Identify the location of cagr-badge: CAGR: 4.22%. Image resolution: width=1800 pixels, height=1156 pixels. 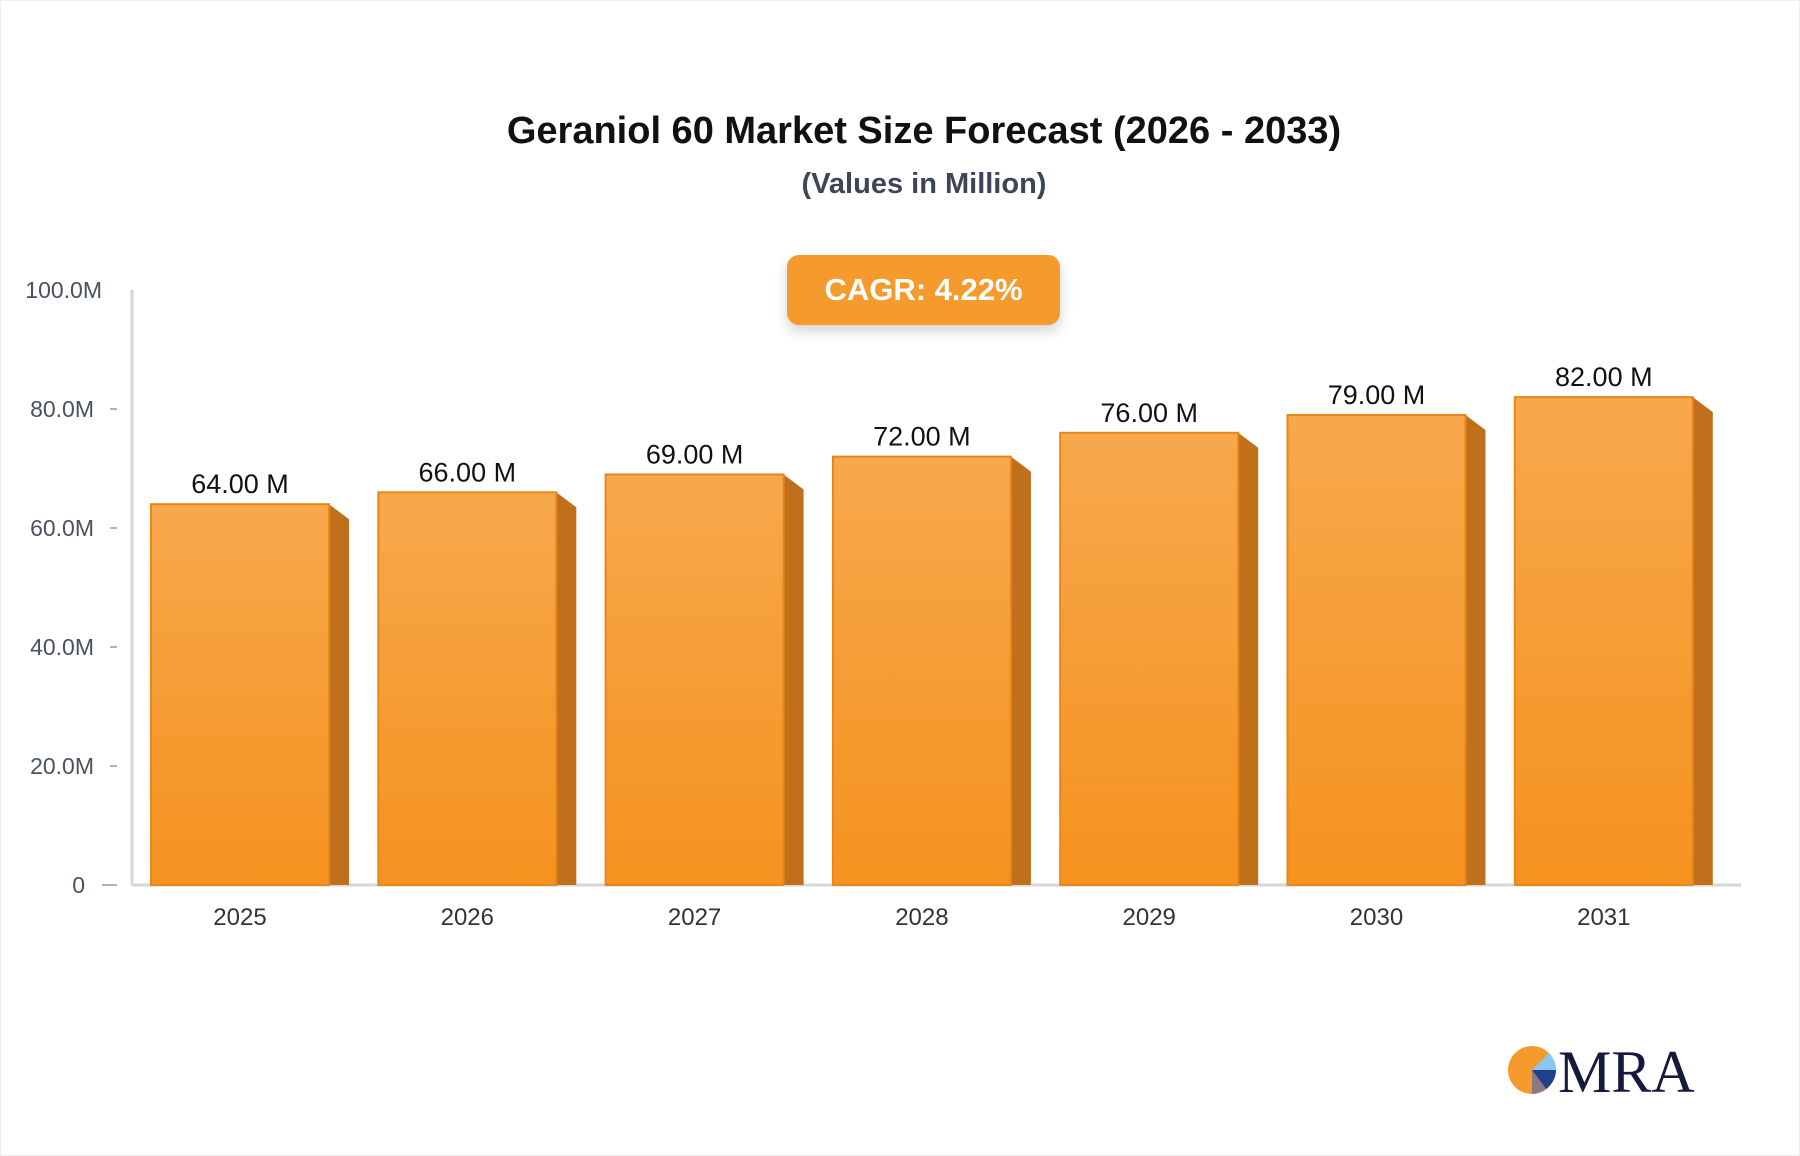
(923, 290).